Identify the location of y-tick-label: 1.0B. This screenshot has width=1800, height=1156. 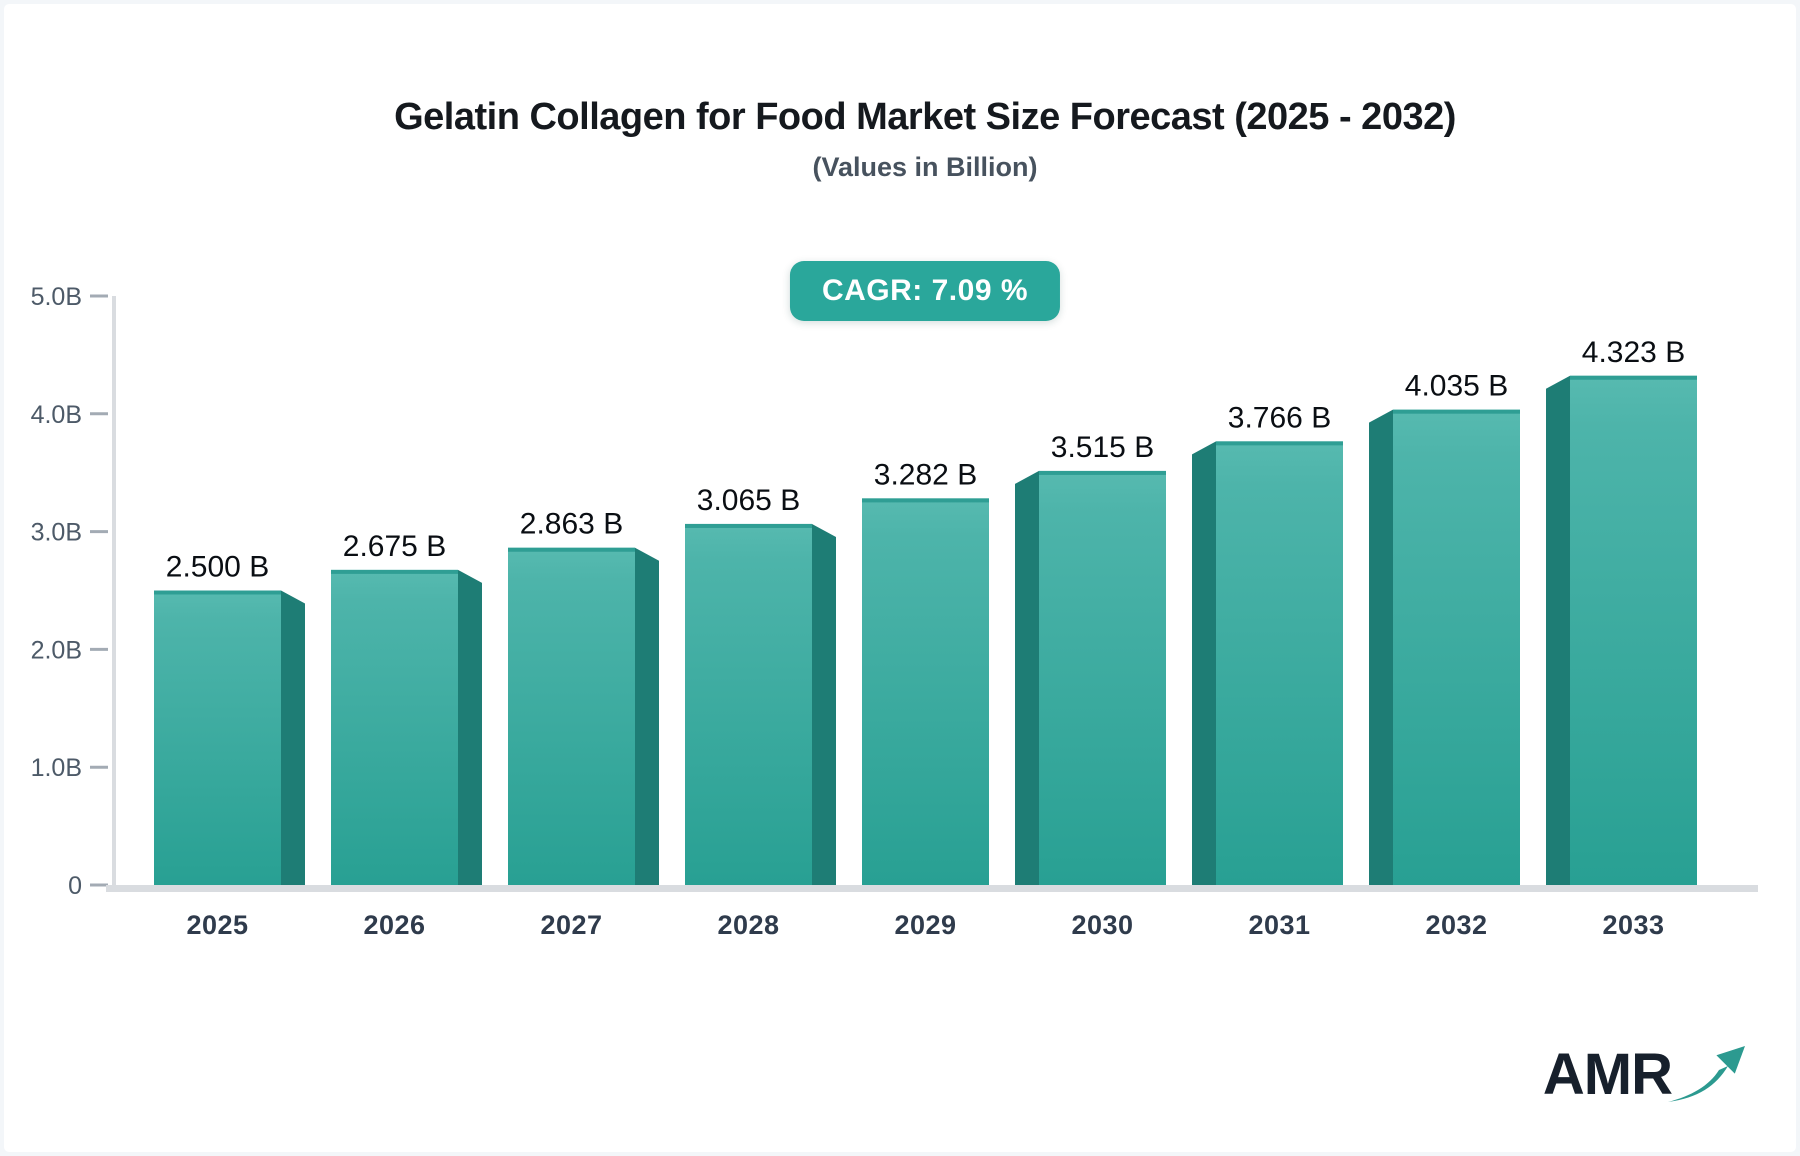
(56, 768).